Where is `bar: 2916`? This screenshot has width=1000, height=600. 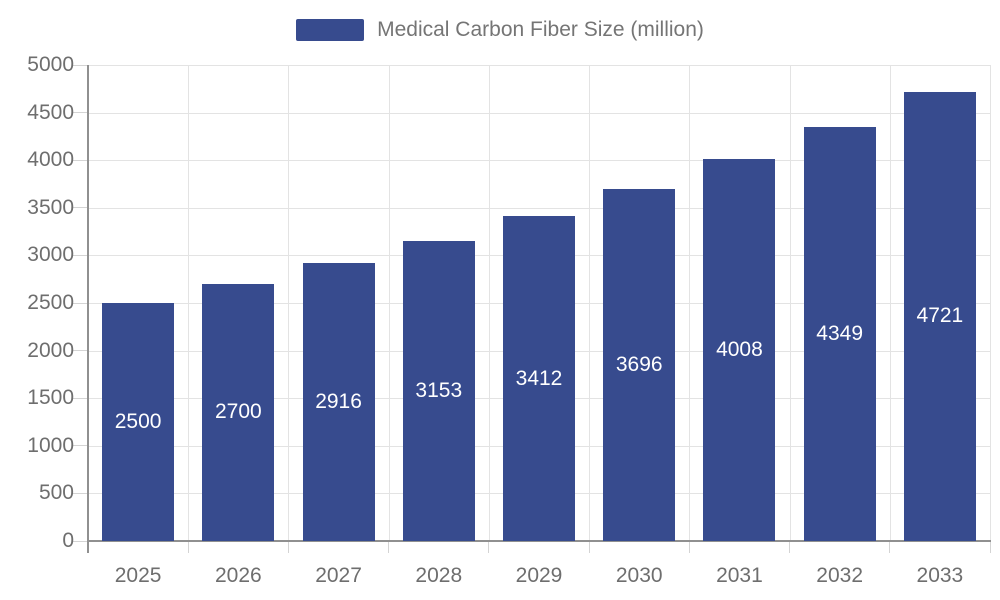
bar: 2916 is located at coordinates (338, 402).